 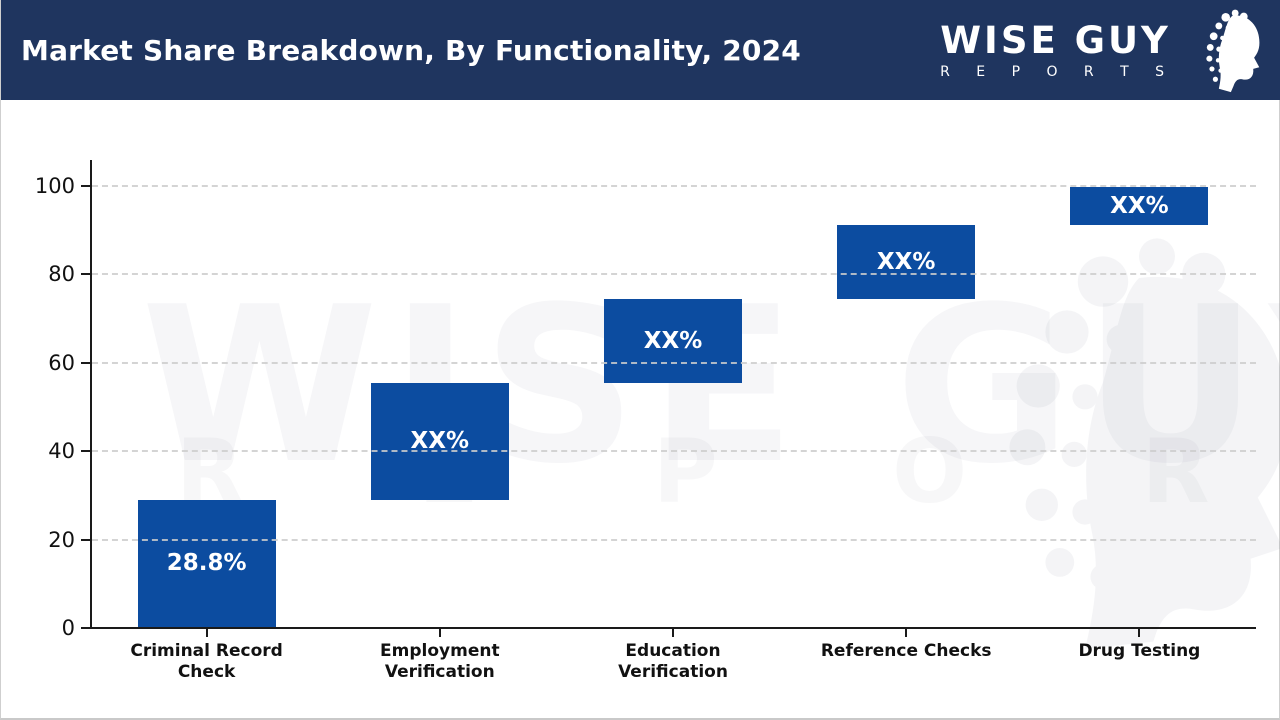 What do you see at coordinates (1233, 51) in the screenshot?
I see `wise-guy-head-icon` at bounding box center [1233, 51].